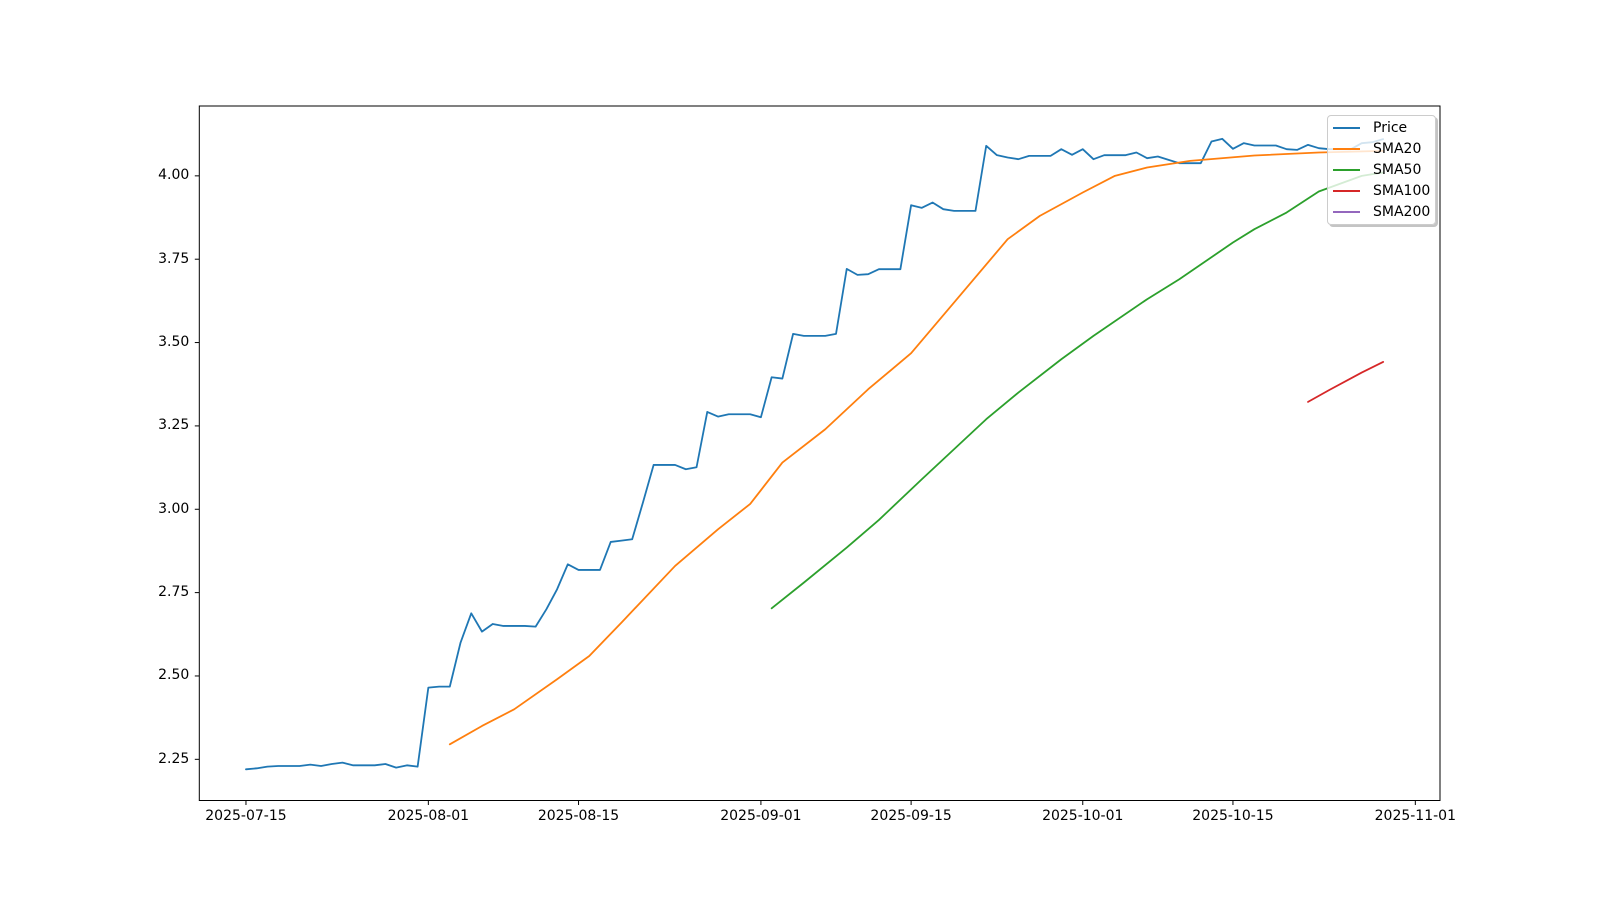 The width and height of the screenshot is (1600, 900). What do you see at coordinates (1397, 148) in the screenshot?
I see `legend-label: SMA20` at bounding box center [1397, 148].